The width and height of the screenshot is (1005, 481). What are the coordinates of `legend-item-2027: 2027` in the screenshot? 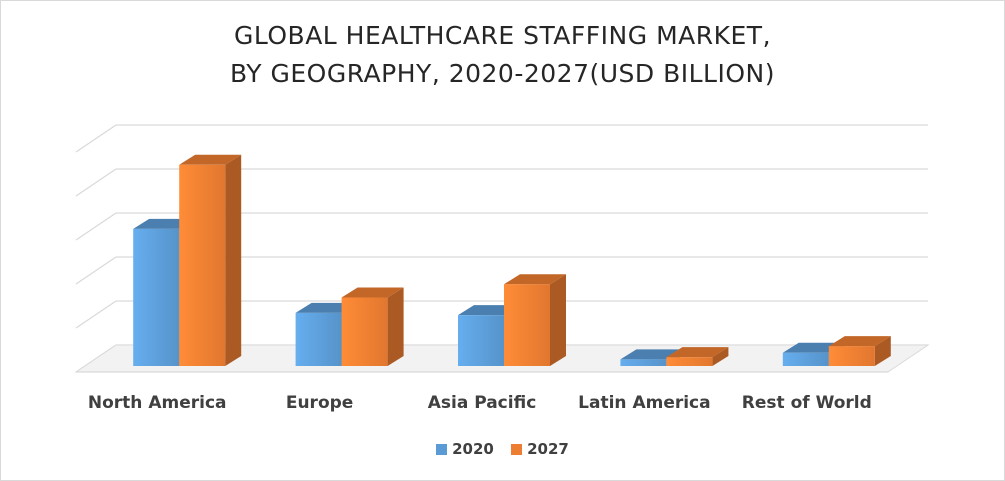 It's located at (540, 449).